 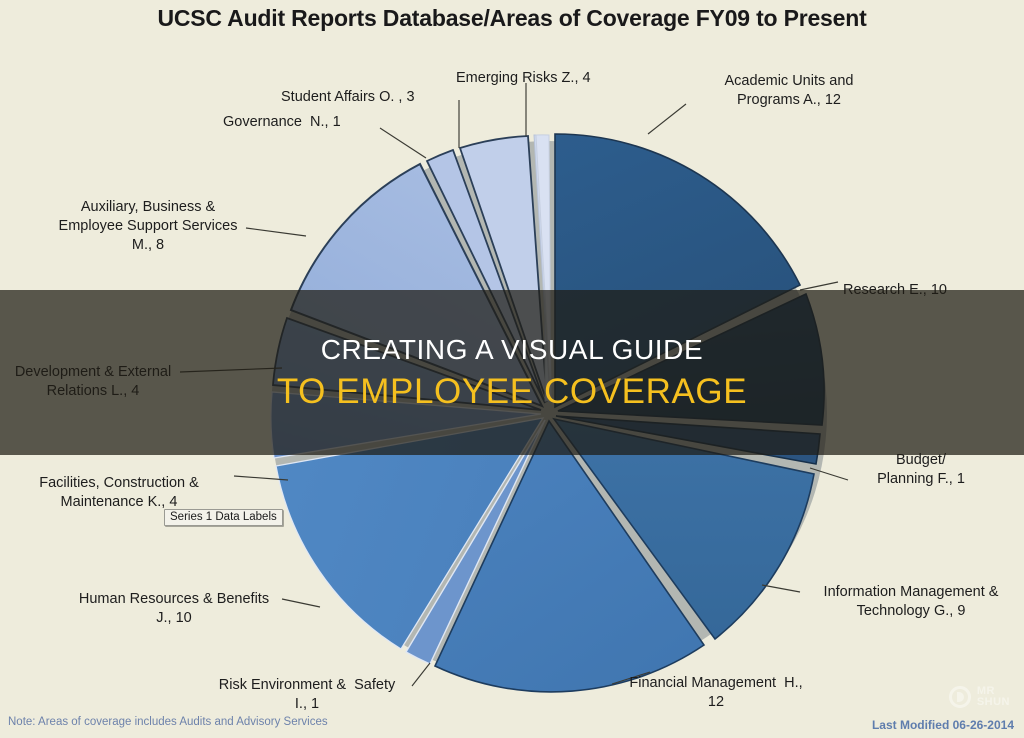 I want to click on data-labels-tooltip: Series 1 Data Labels, so click(x=223, y=517).